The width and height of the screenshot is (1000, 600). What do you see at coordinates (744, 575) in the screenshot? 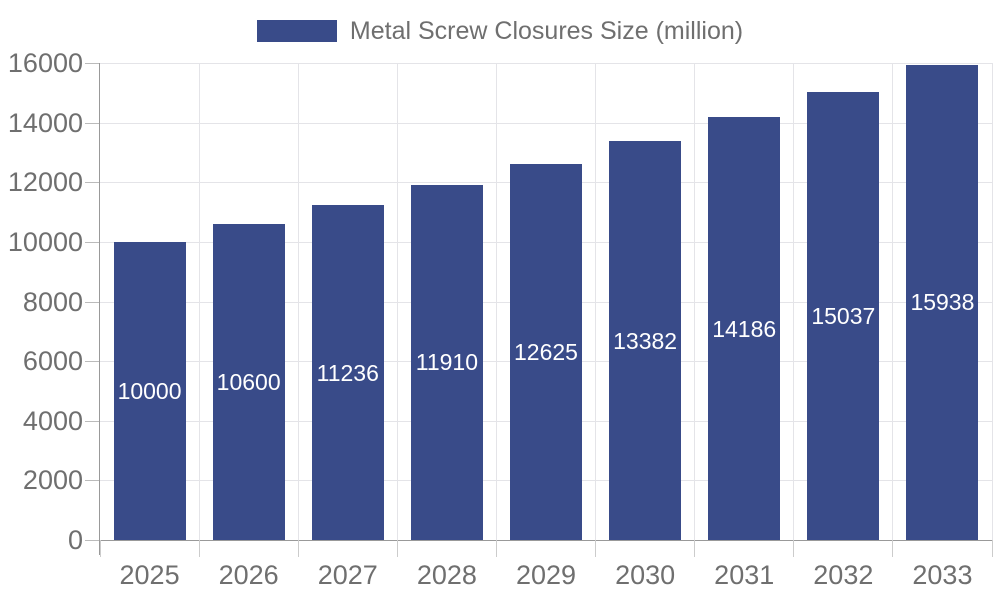
I see `x-axis-label-2031: 2031` at bounding box center [744, 575].